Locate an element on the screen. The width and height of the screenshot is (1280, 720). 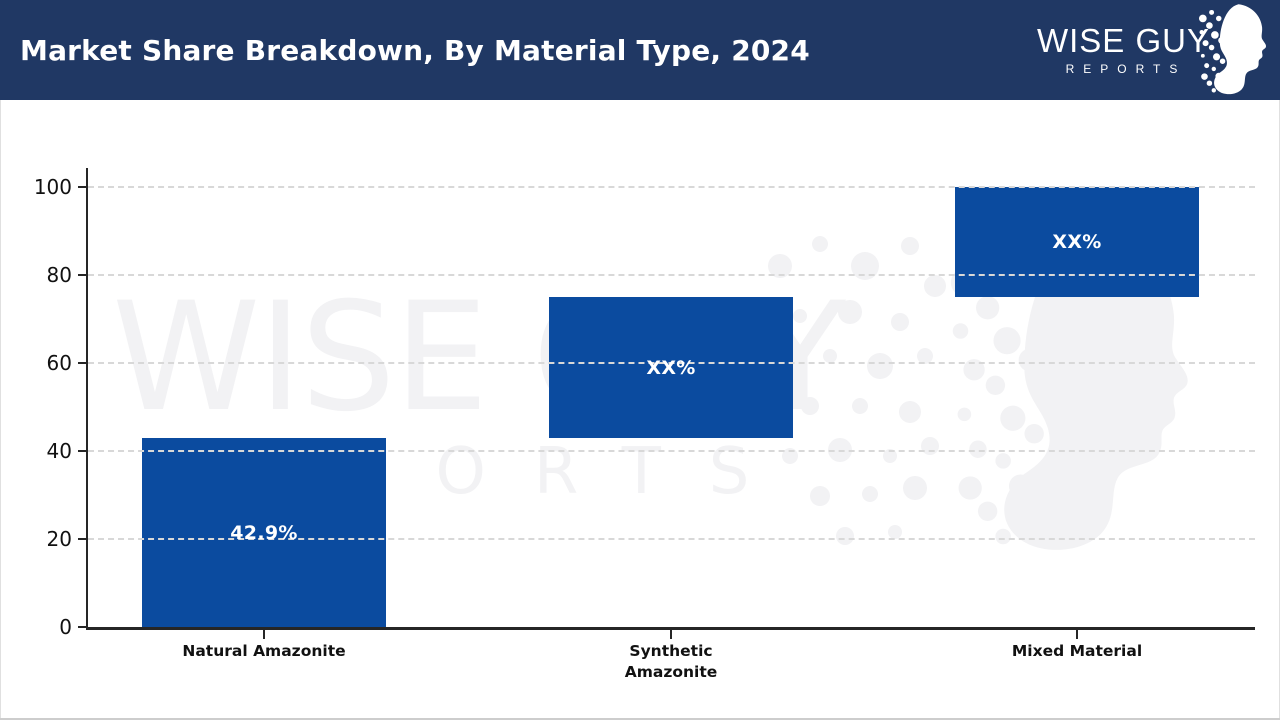
x-axis-line is located at coordinates (670, 628).